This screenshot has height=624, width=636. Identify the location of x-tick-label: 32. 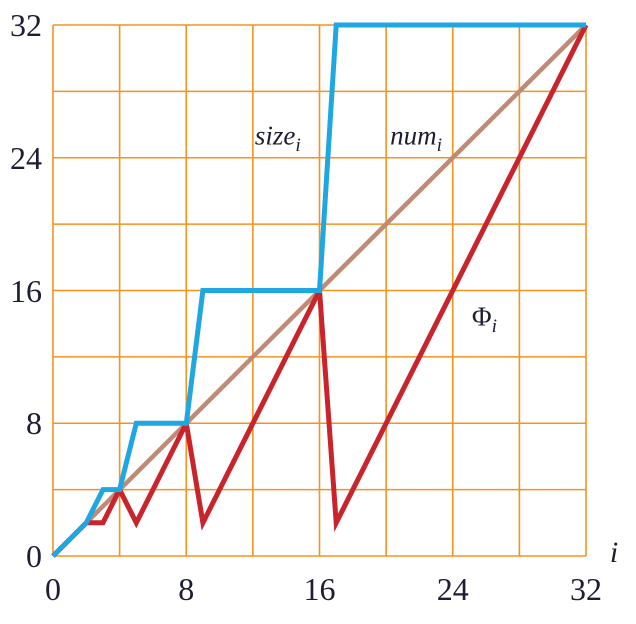
(586, 589).